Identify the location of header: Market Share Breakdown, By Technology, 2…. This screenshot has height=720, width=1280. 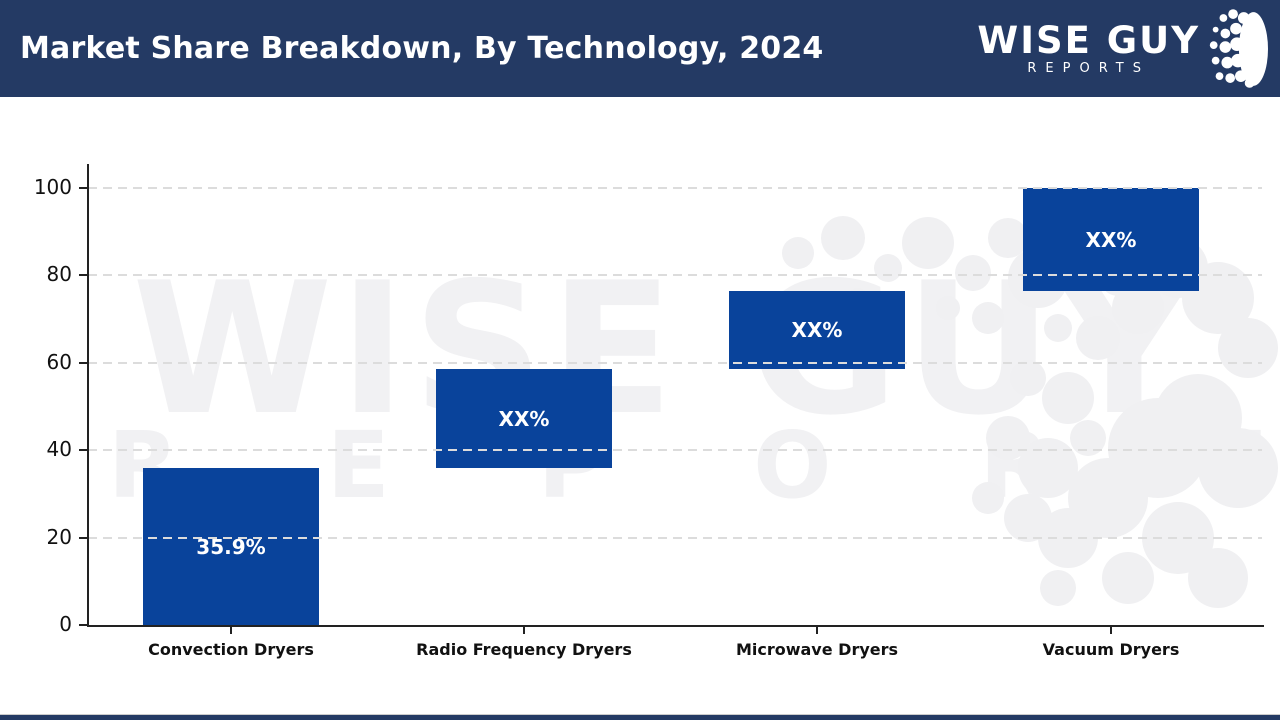
(640, 48).